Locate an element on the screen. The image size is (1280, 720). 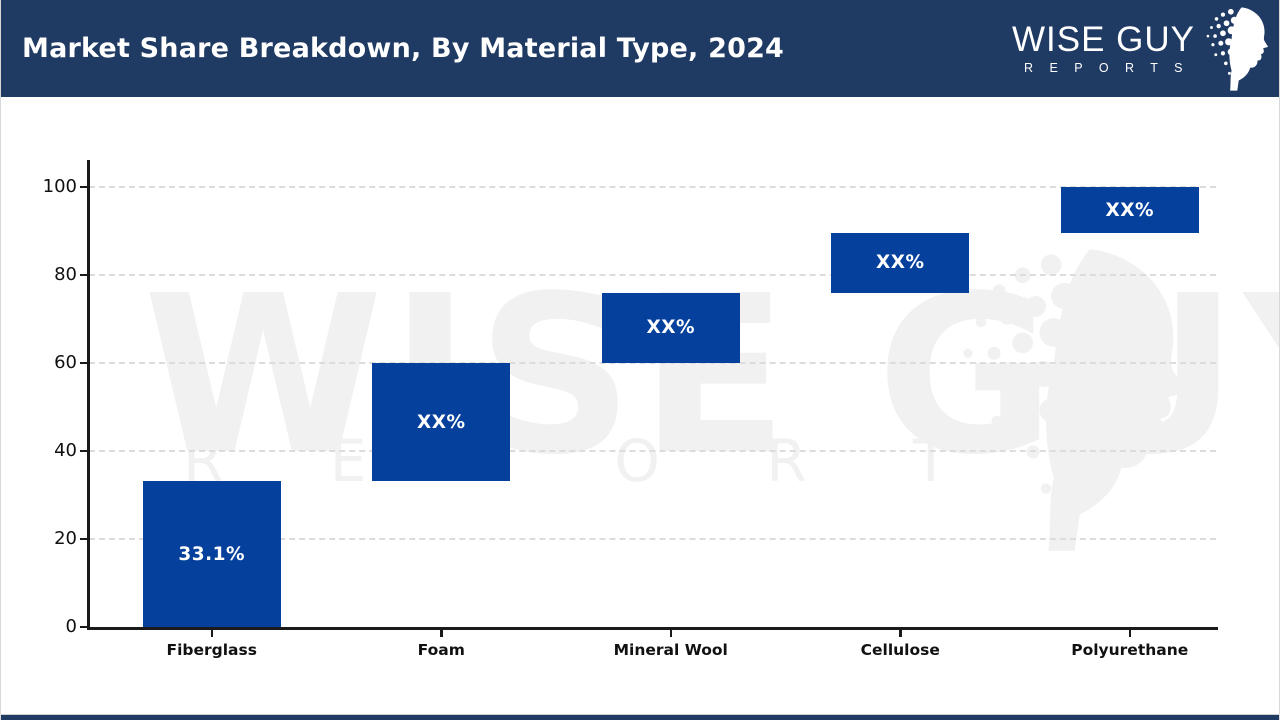
brand-wordmark: WISE GUY R E P O R T S is located at coordinates (1103, 48).